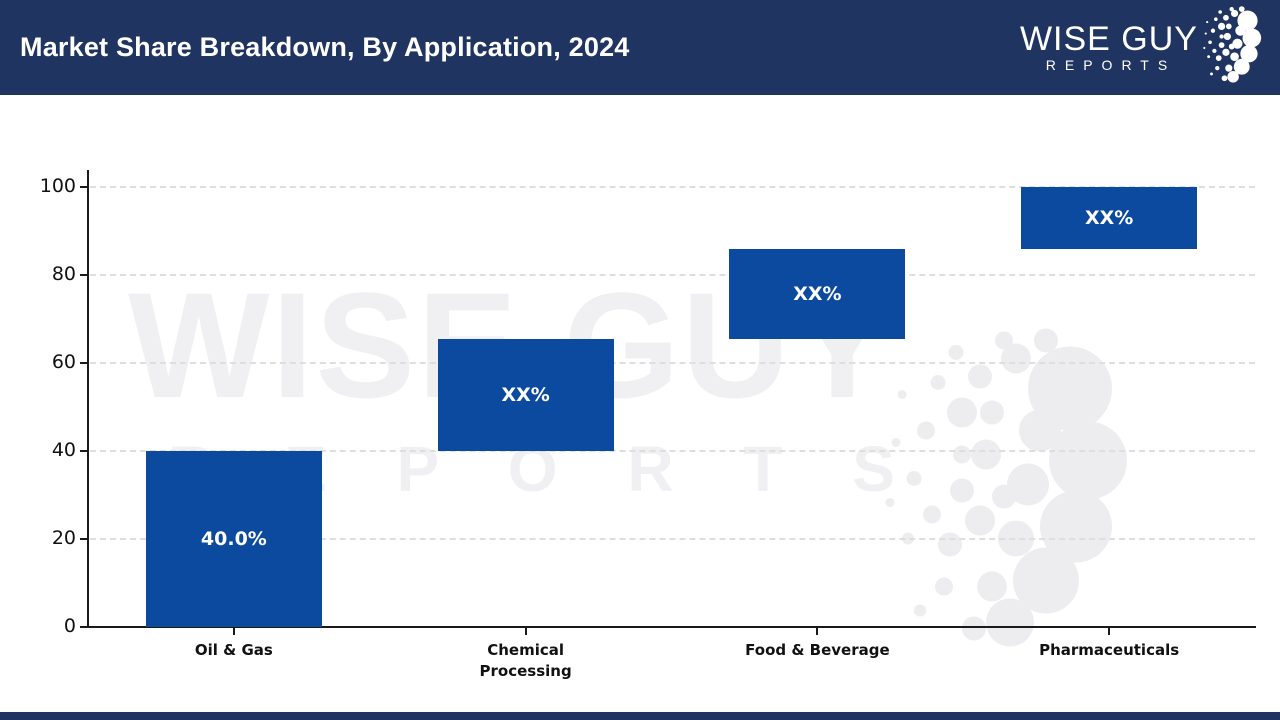  I want to click on x-category-label-0: Oil & Gas, so click(233, 650).